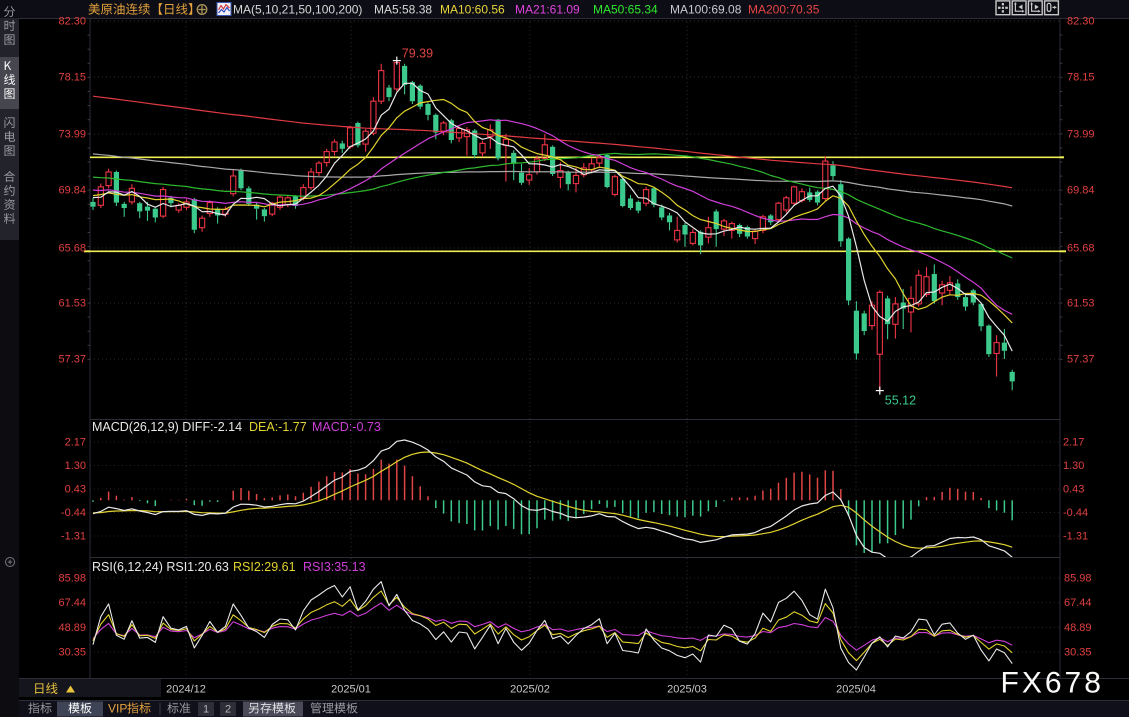 The width and height of the screenshot is (1129, 717). What do you see at coordinates (167, 427) in the screenshot?
I see `svg-text: MACD(26,12,9) DIFF:-2.14` at bounding box center [167, 427].